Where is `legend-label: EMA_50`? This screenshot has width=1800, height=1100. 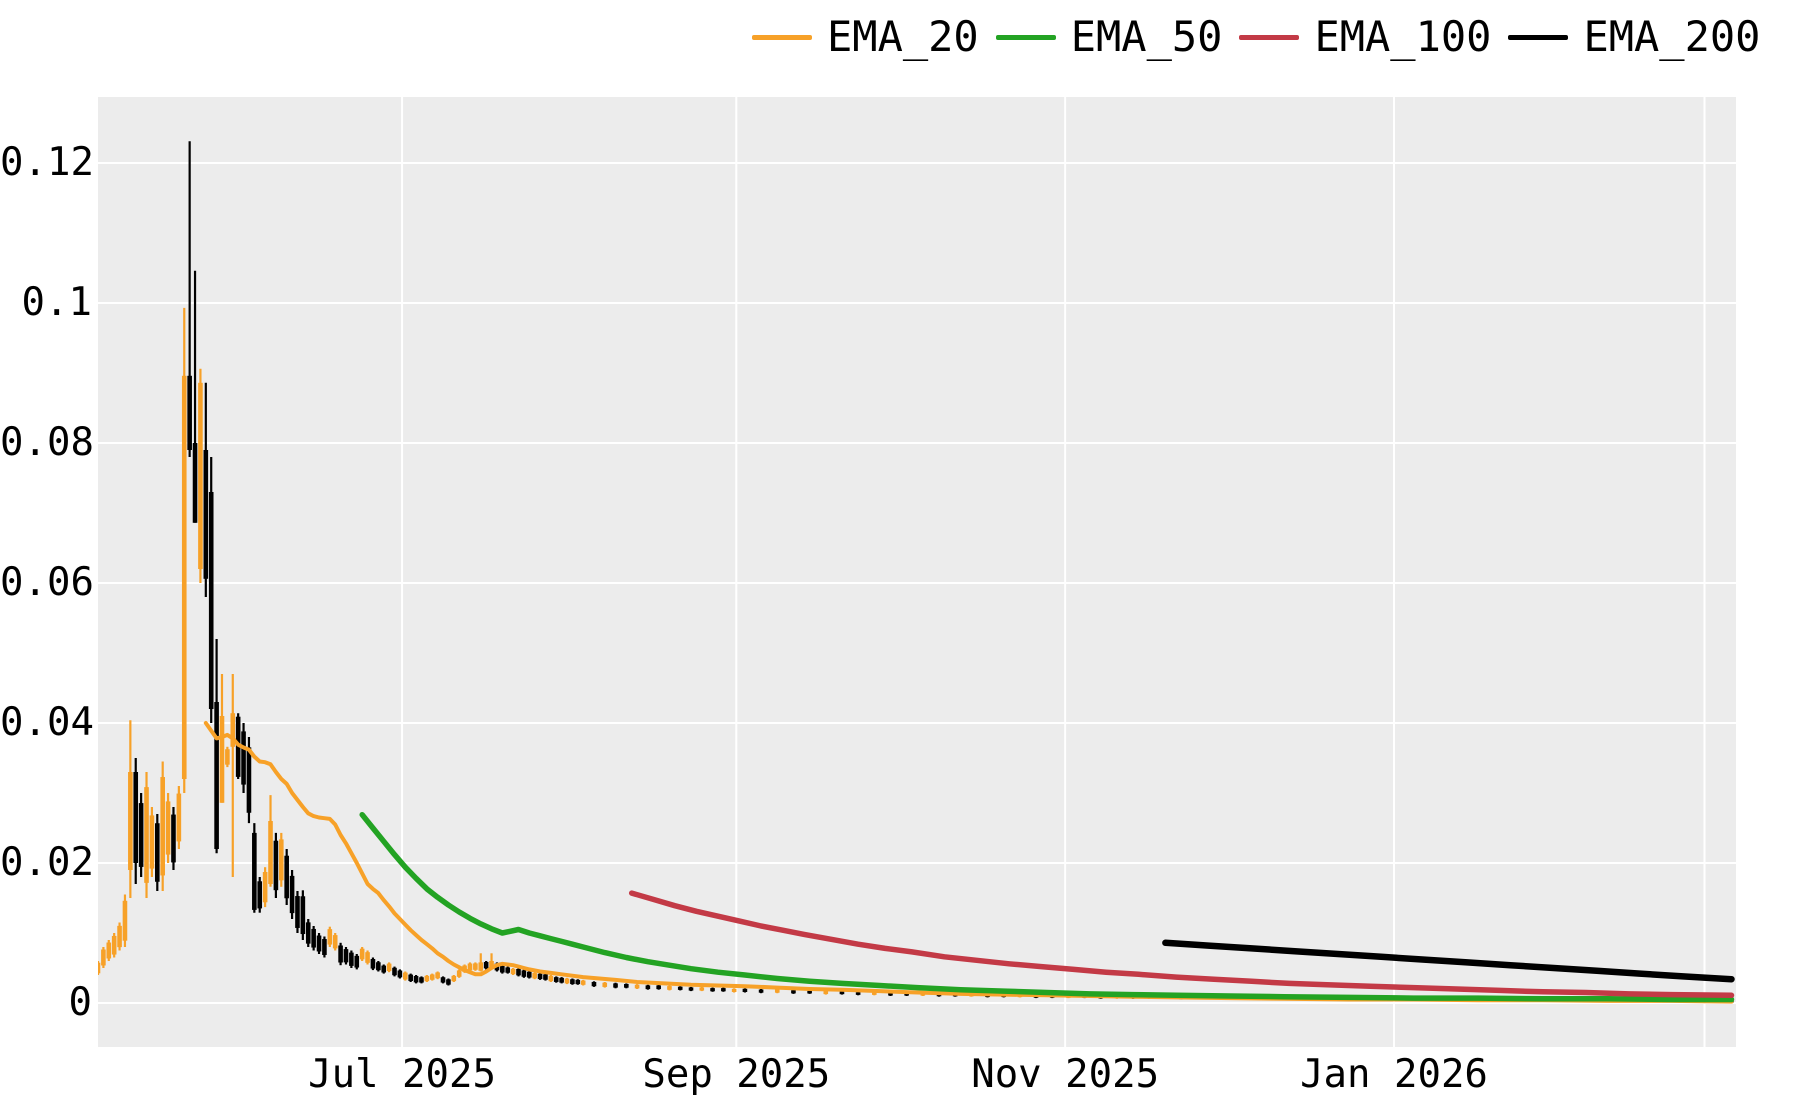 legend-label: EMA_50 is located at coordinates (1146, 36).